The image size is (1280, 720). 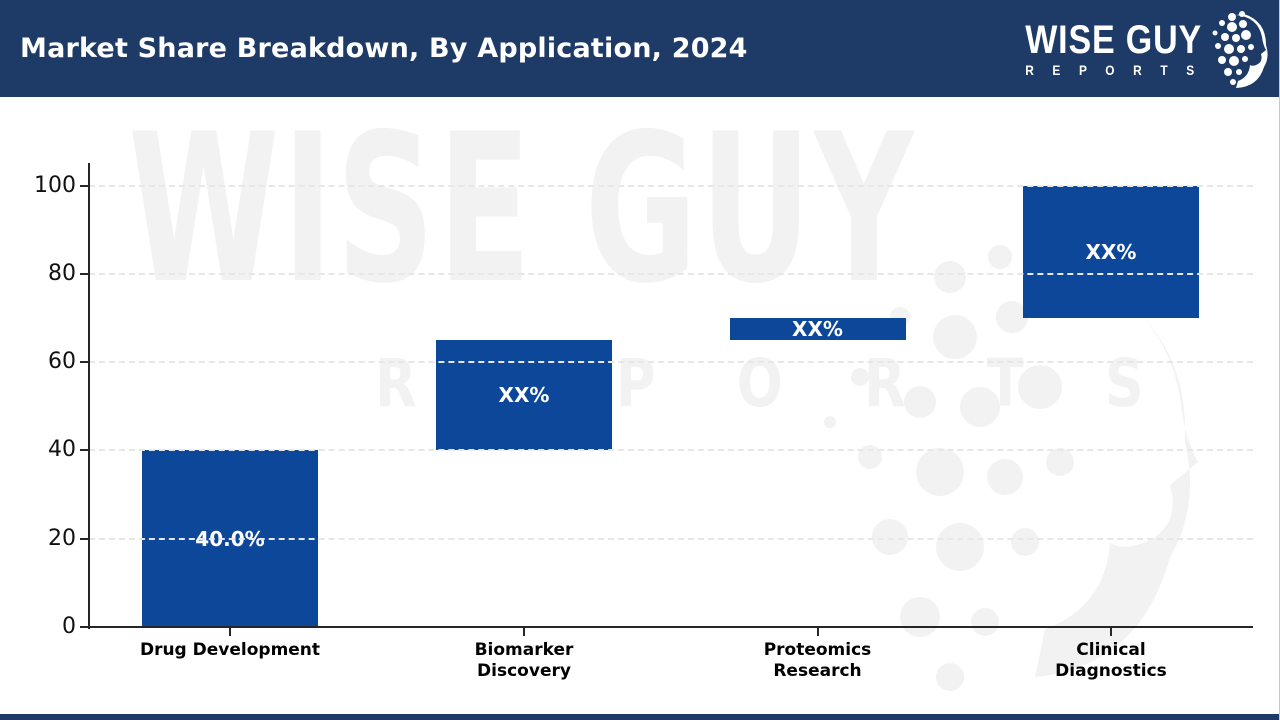 I want to click on x-tick-label-3: Clinical Diagnostics, so click(x=1111, y=660).